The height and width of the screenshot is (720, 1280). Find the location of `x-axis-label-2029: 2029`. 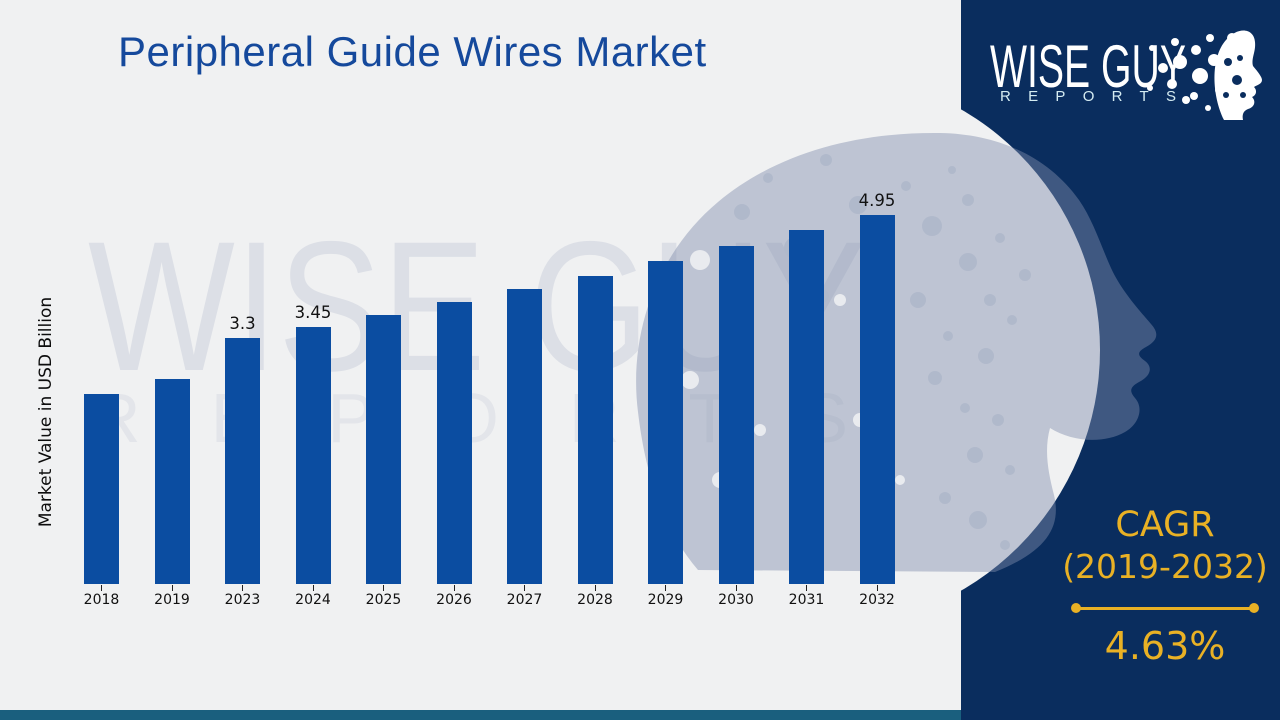

x-axis-label-2029: 2029 is located at coordinates (665, 600).